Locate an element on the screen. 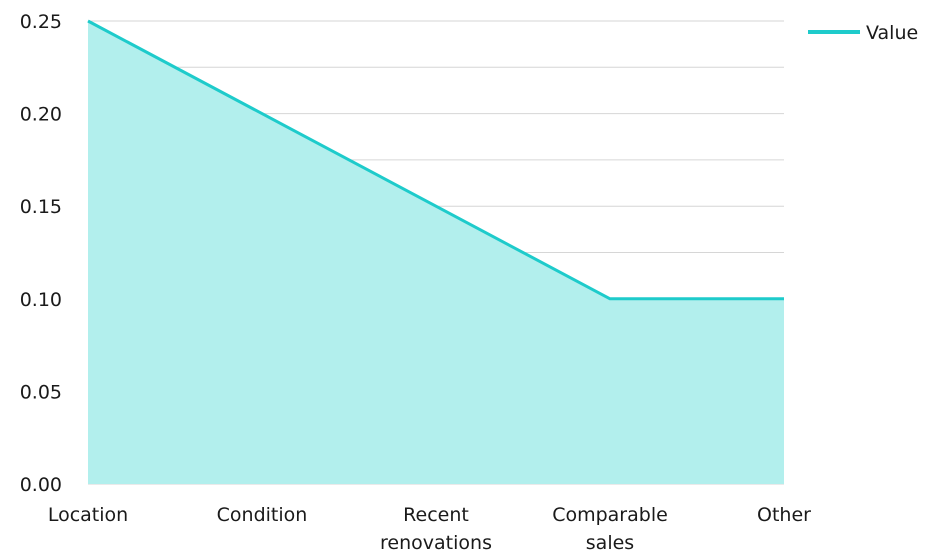 This screenshot has height=555, width=932. y-tick-label: 0.25 is located at coordinates (41, 22).